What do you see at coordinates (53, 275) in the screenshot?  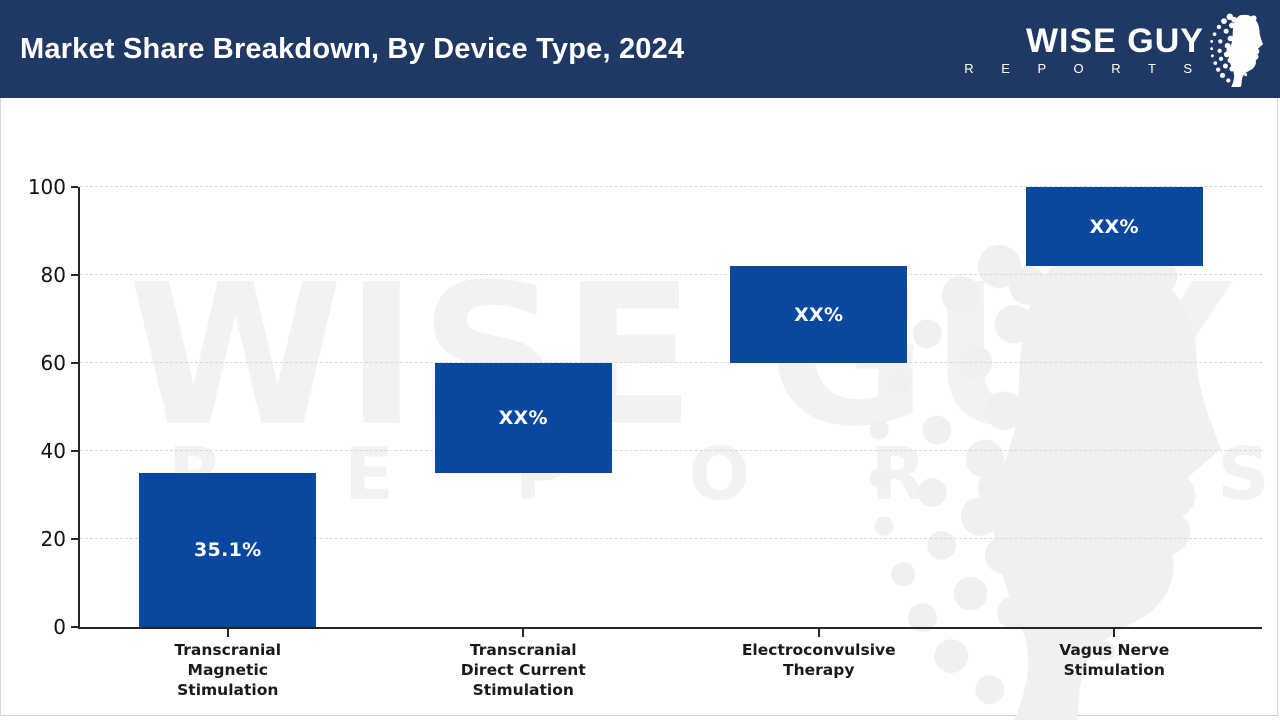 I see `y-tick-label-80: 80` at bounding box center [53, 275].